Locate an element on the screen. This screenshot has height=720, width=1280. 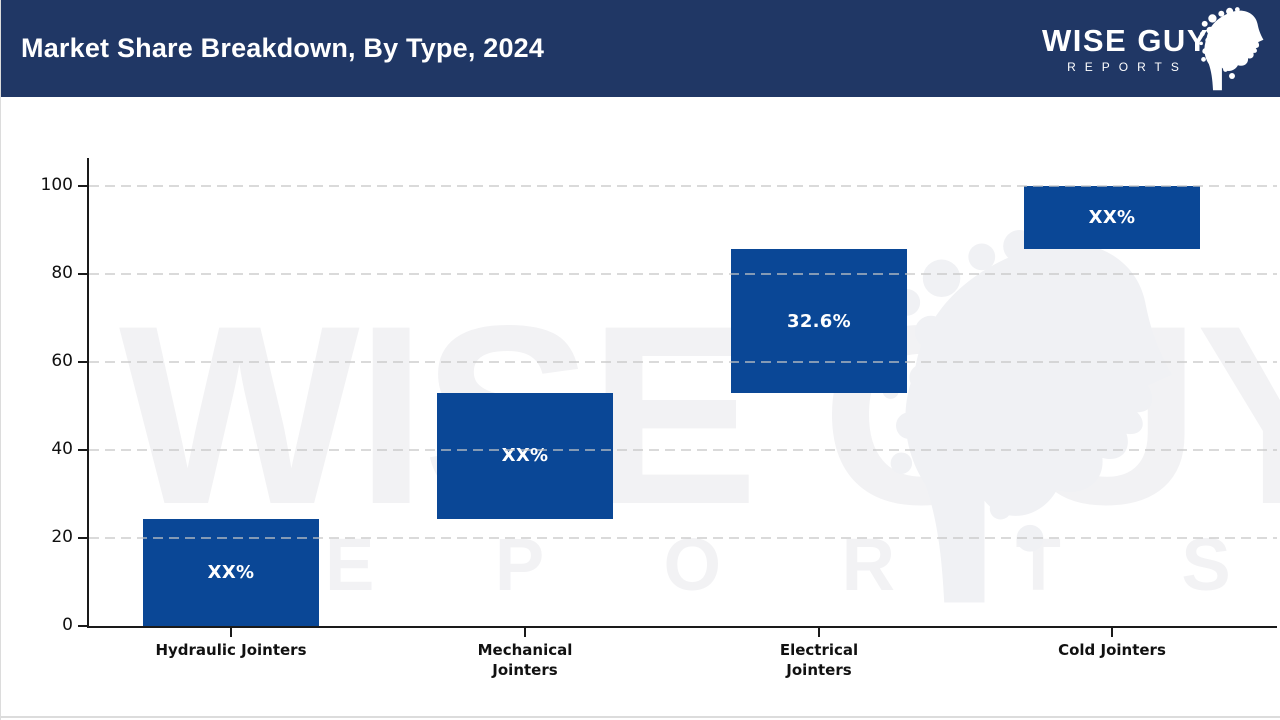
bar-value-label-3: XX% is located at coordinates (1112, 218).